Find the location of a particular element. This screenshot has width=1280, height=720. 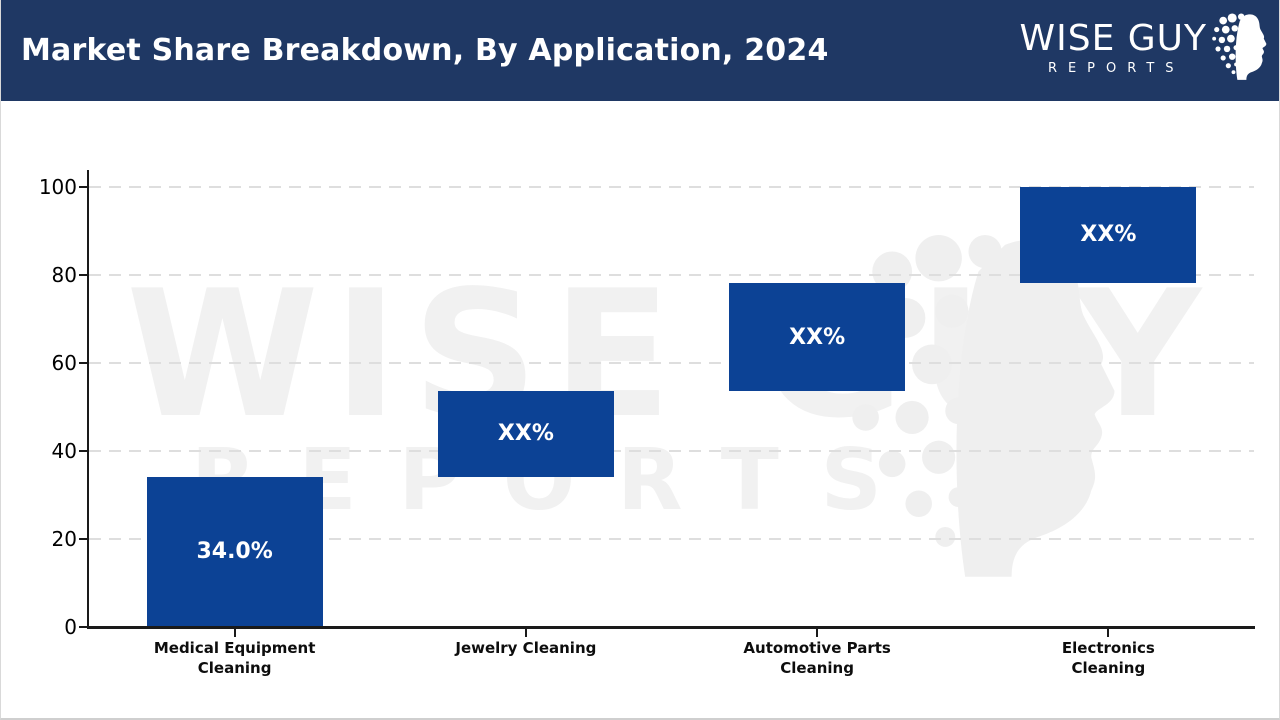

logo-subtitle: REPORTS is located at coordinates (1116, 68).